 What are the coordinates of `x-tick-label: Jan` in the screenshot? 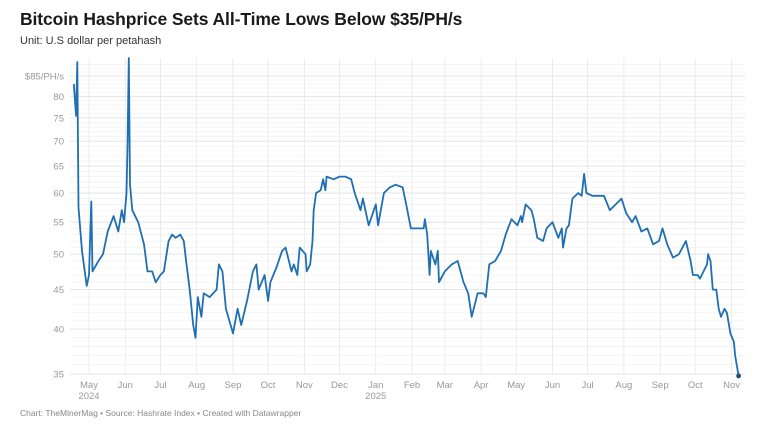 It's located at (375, 385).